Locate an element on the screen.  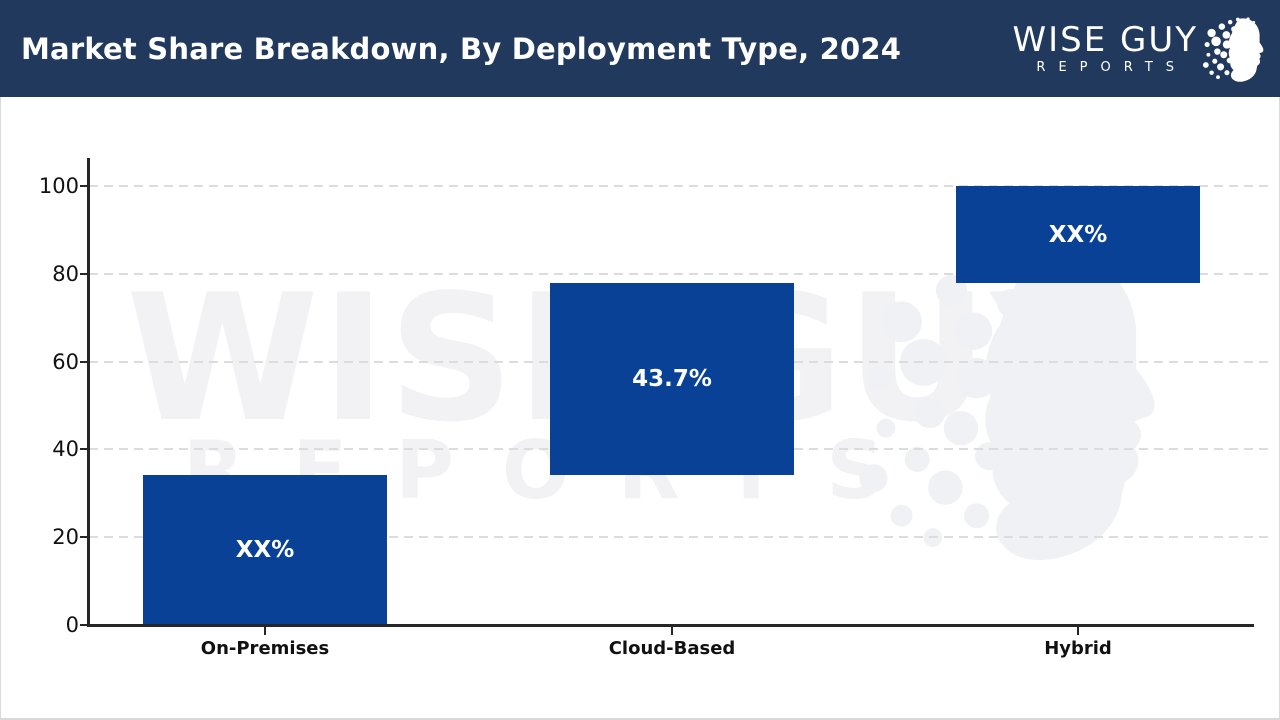
y-tick-label-20: 20 is located at coordinates (65, 537).